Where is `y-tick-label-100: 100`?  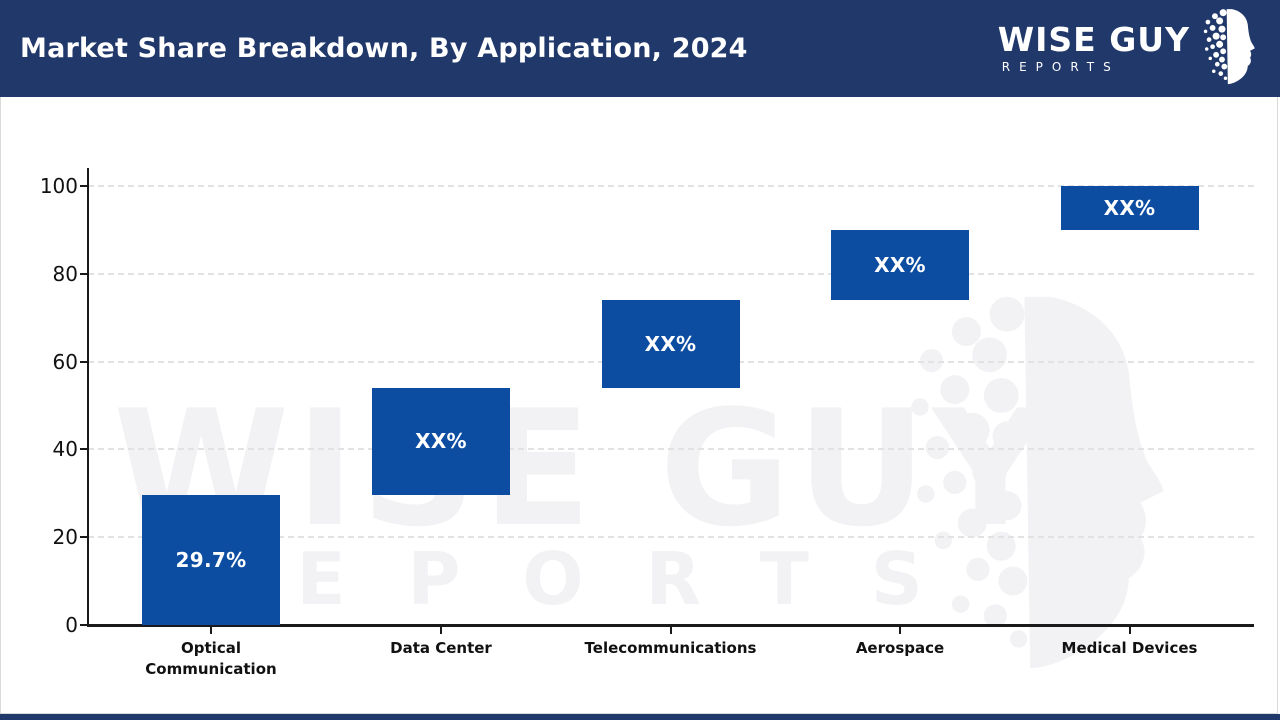
y-tick-label-100: 100 is located at coordinates (58, 186).